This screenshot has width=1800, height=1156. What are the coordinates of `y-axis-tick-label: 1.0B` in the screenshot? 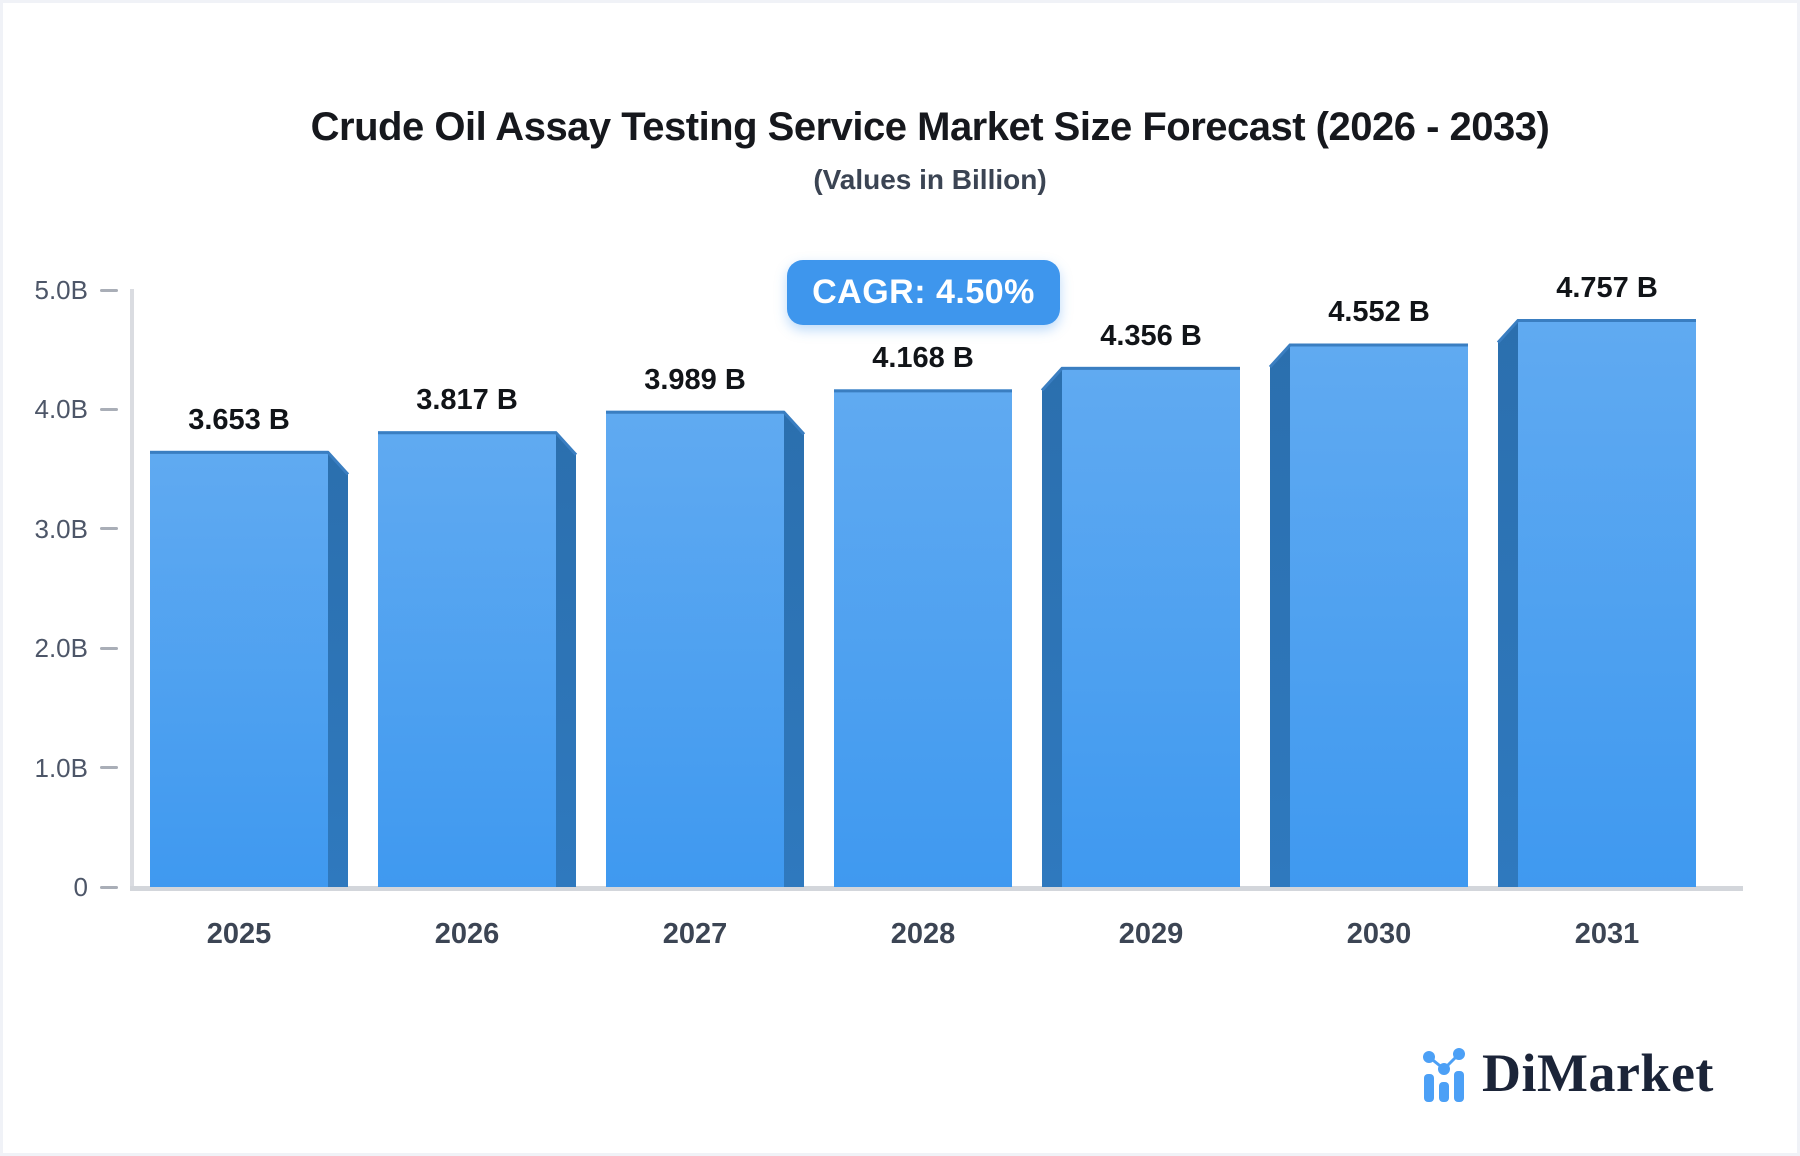 It's located at (61, 767).